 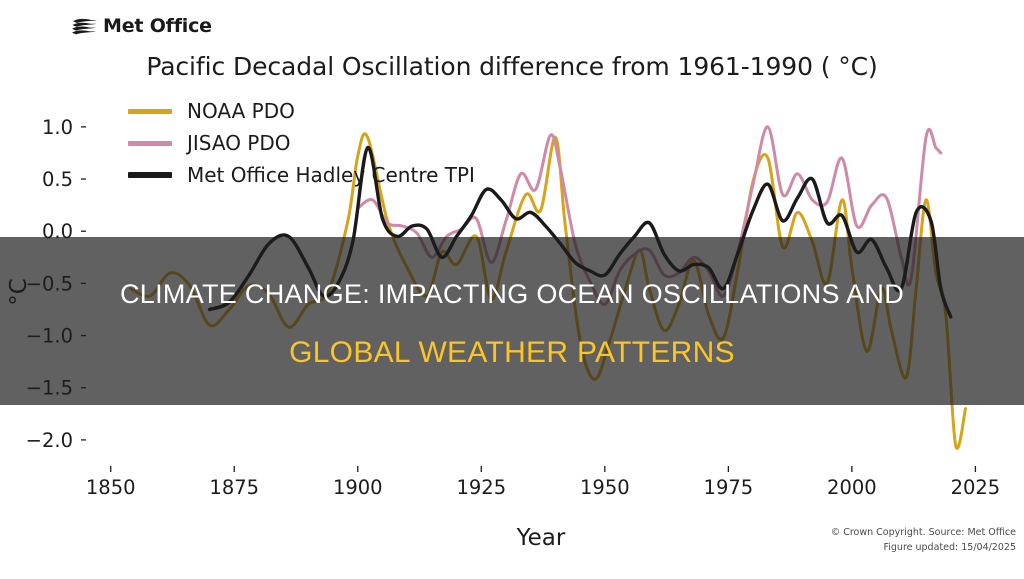 What do you see at coordinates (234, 487) in the screenshot?
I see `svg-text: 1875` at bounding box center [234, 487].